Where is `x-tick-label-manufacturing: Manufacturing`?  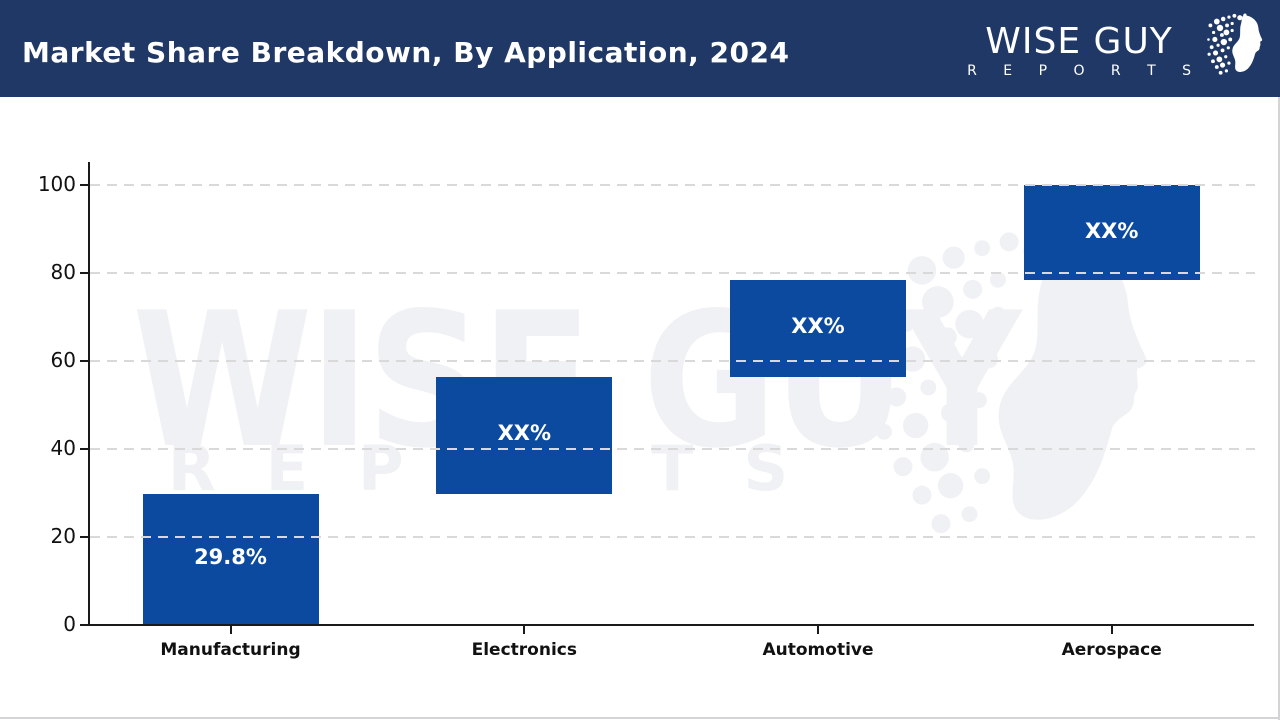 x-tick-label-manufacturing: Manufacturing is located at coordinates (230, 650).